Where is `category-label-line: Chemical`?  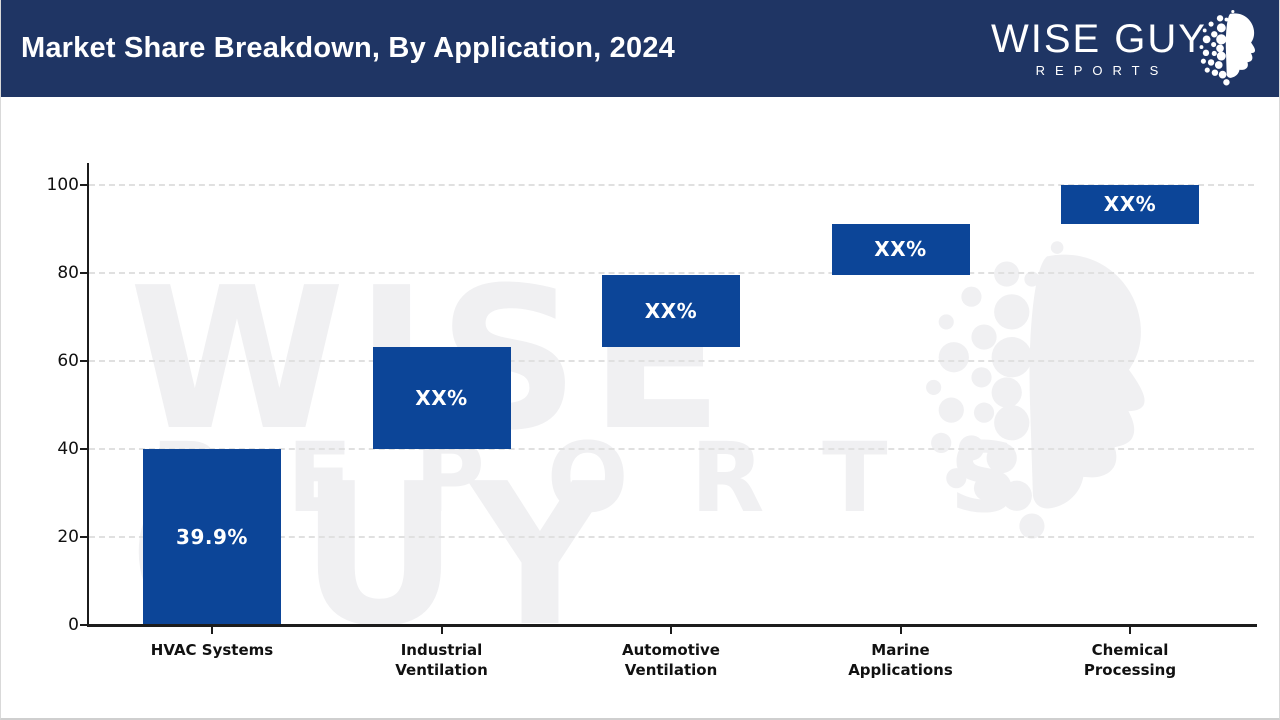
category-label-line: Chemical is located at coordinates (1130, 650).